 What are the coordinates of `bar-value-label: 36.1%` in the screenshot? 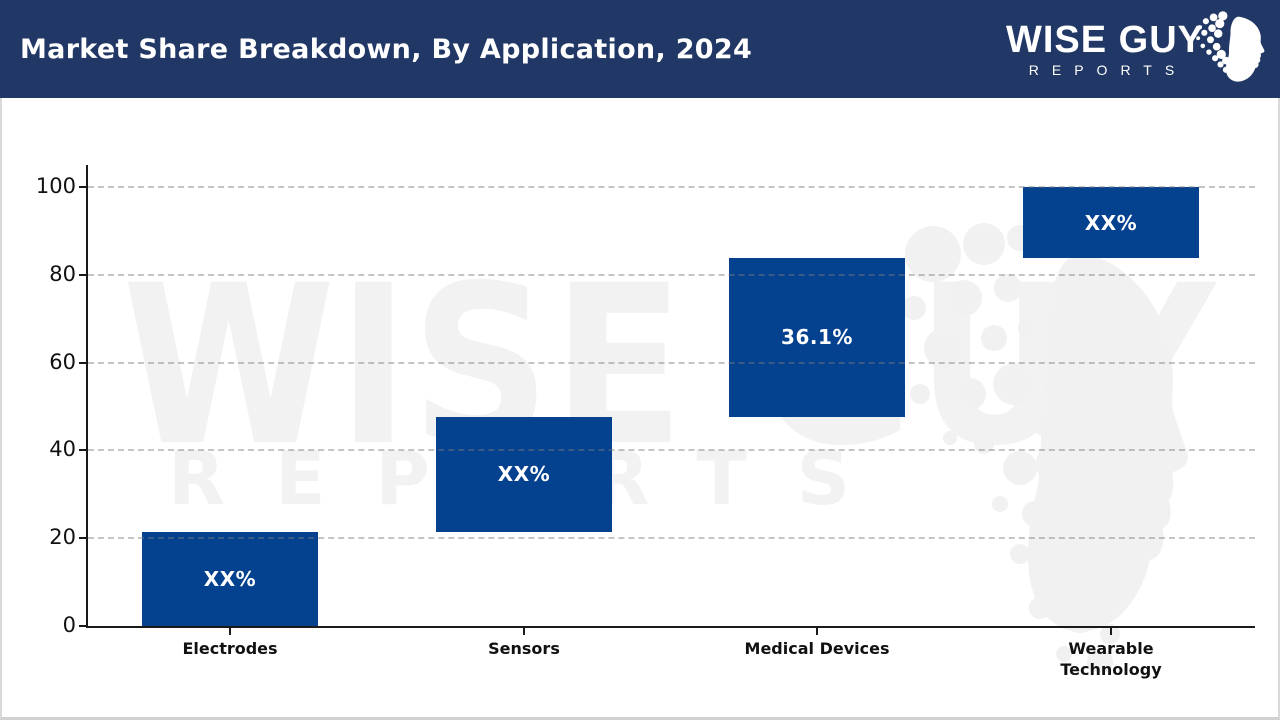 It's located at (817, 337).